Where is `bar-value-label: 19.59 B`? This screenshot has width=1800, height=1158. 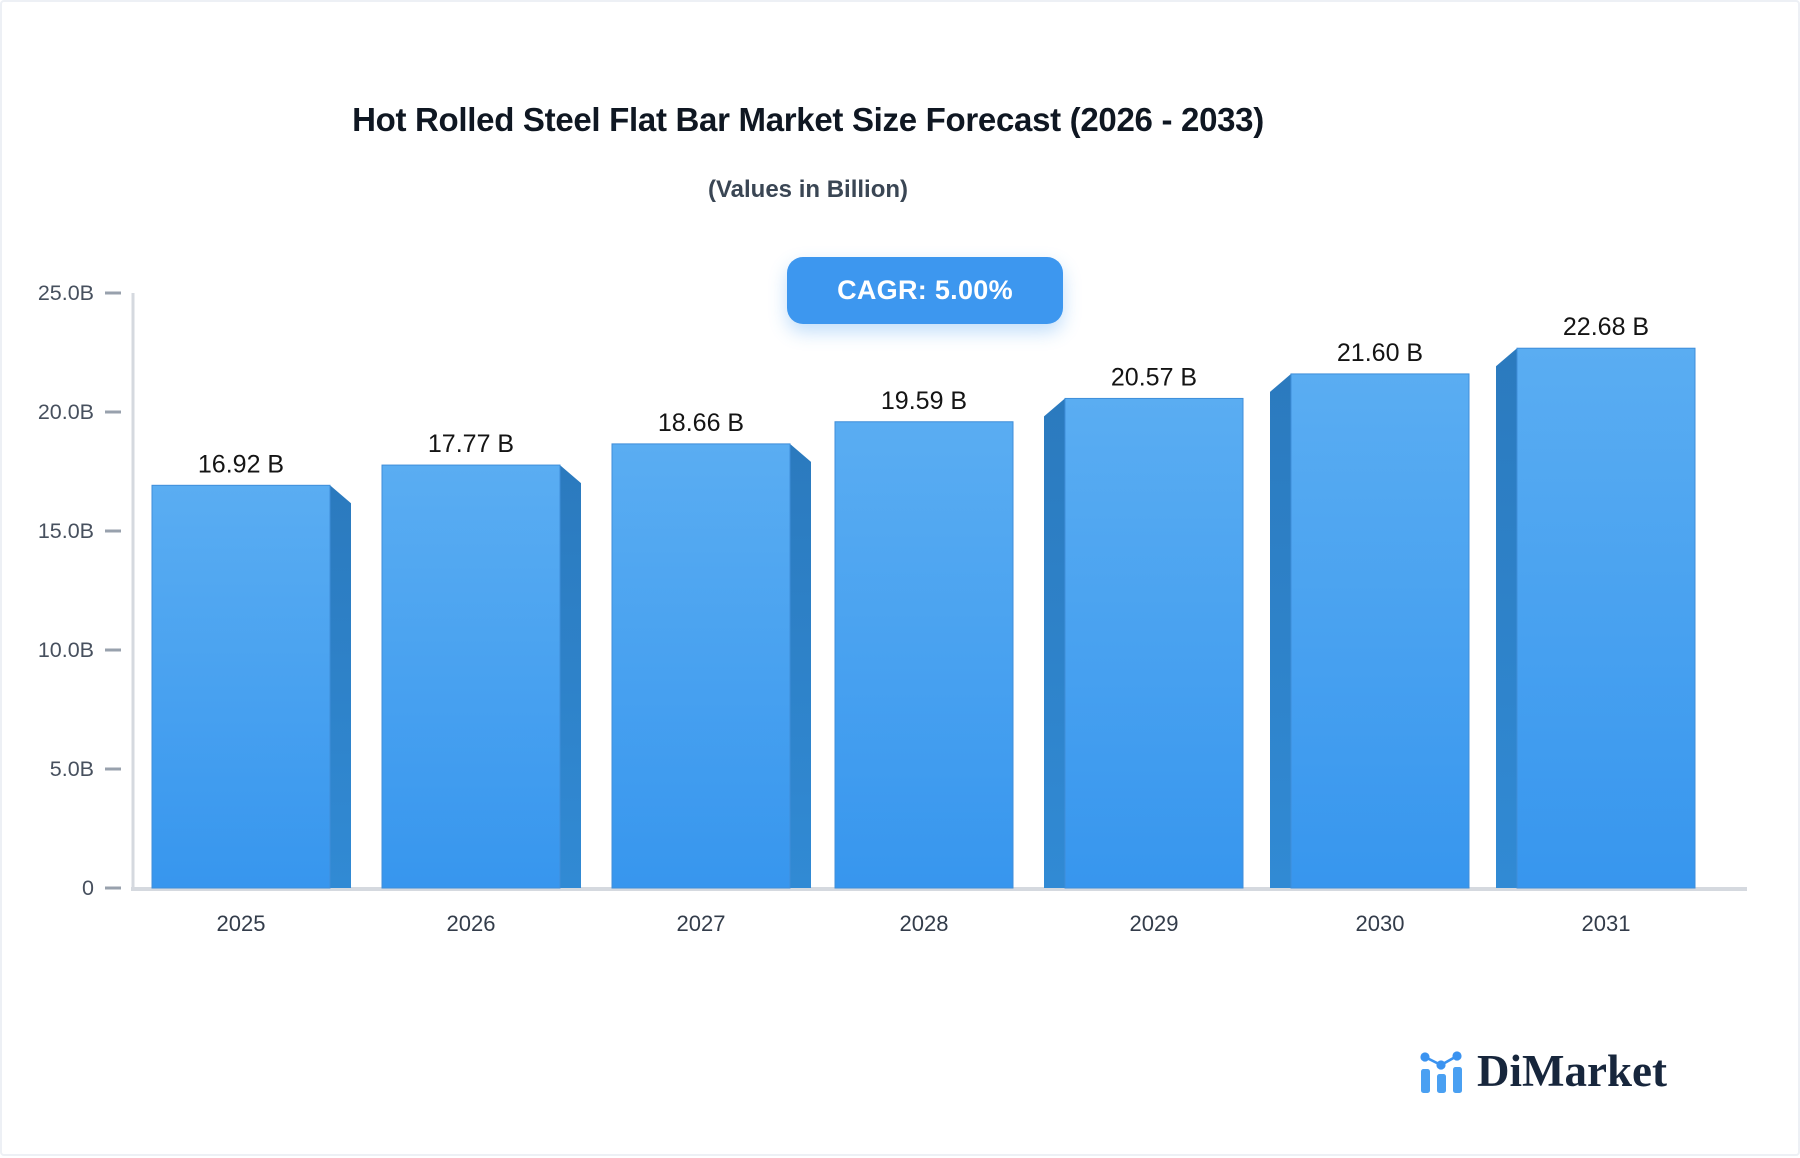
bar-value-label: 19.59 B is located at coordinates (924, 401).